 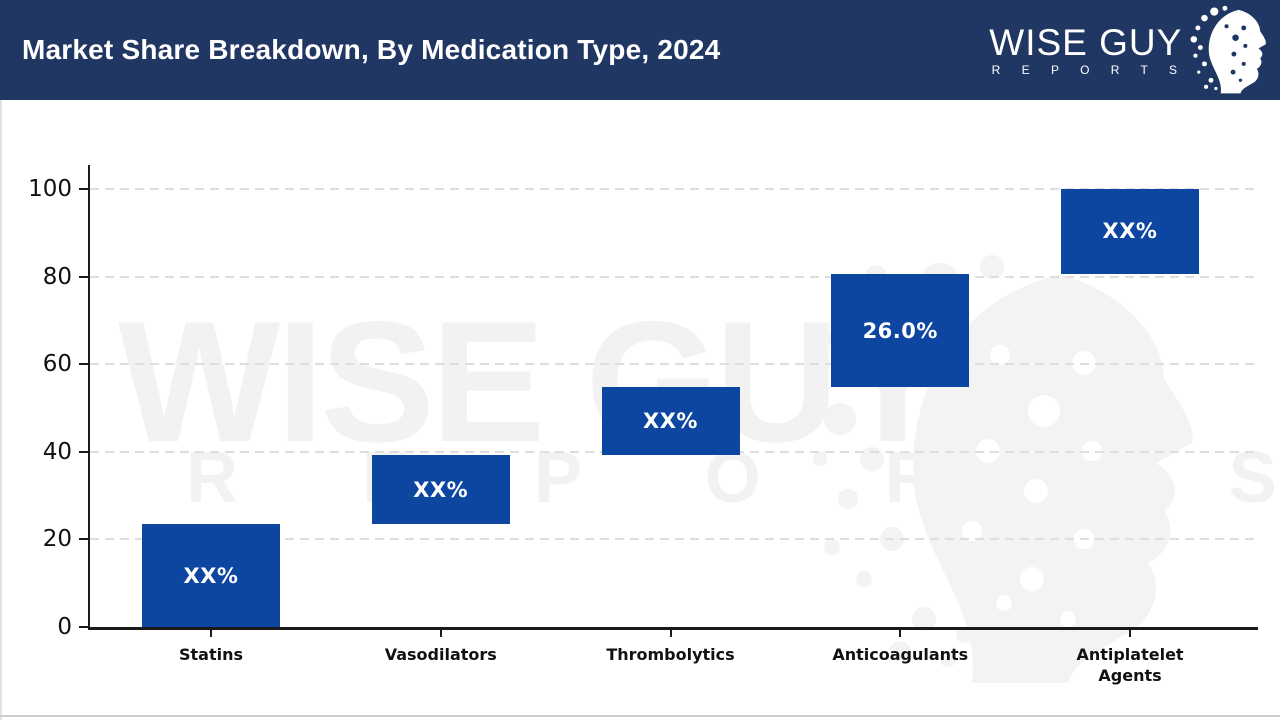 What do you see at coordinates (89, 397) in the screenshot?
I see `y-axis-line` at bounding box center [89, 397].